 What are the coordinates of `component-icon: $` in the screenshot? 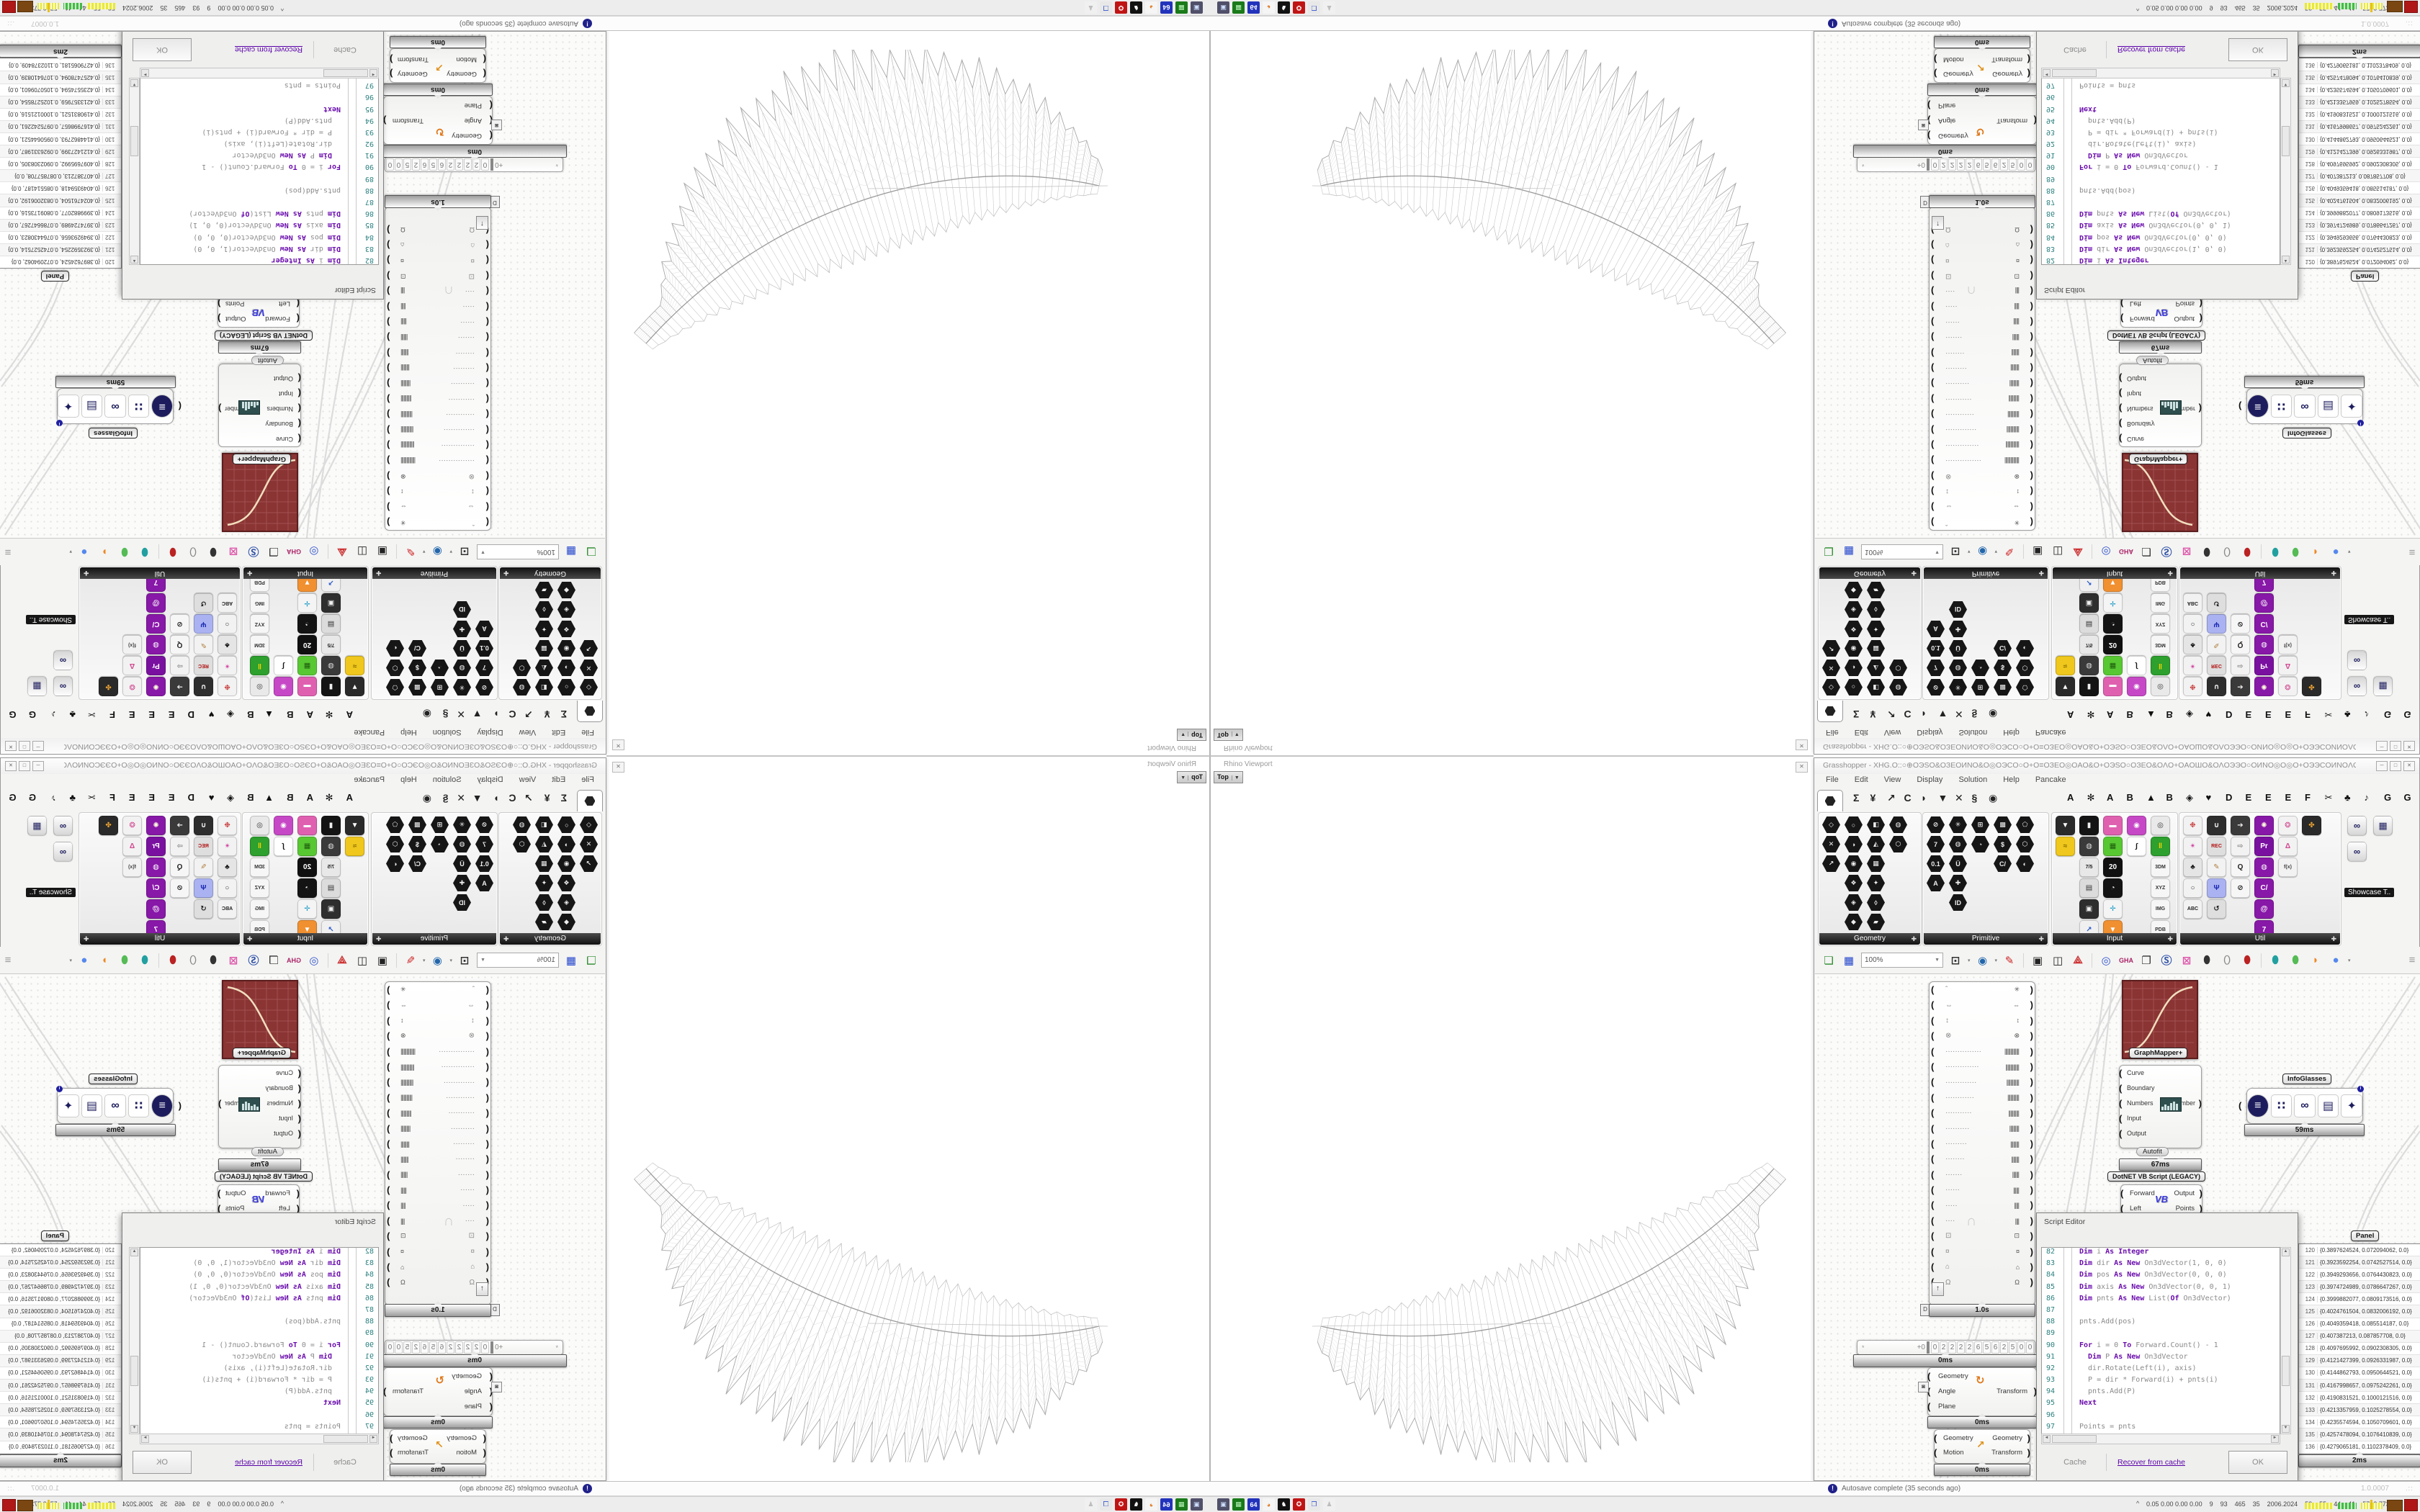 It's located at (2003, 844).